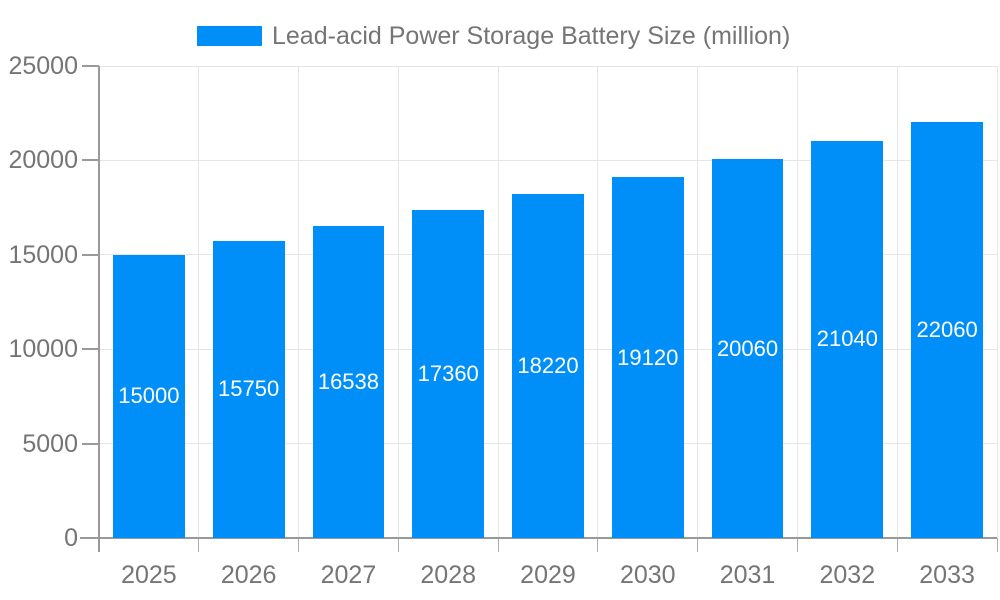 The width and height of the screenshot is (1000, 600). What do you see at coordinates (448, 374) in the screenshot?
I see `bar-2028` at bounding box center [448, 374].